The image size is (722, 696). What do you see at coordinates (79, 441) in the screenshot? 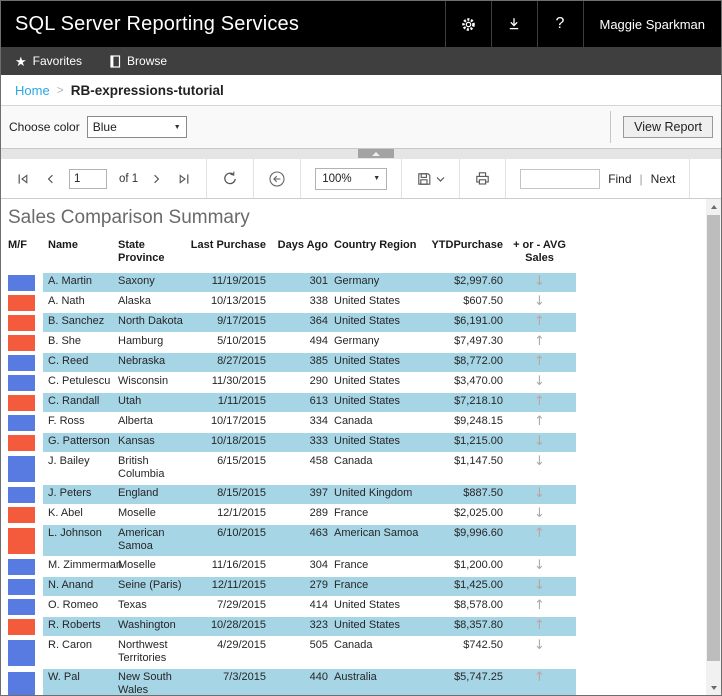
I see `name-cell: G. Patterson` at bounding box center [79, 441].